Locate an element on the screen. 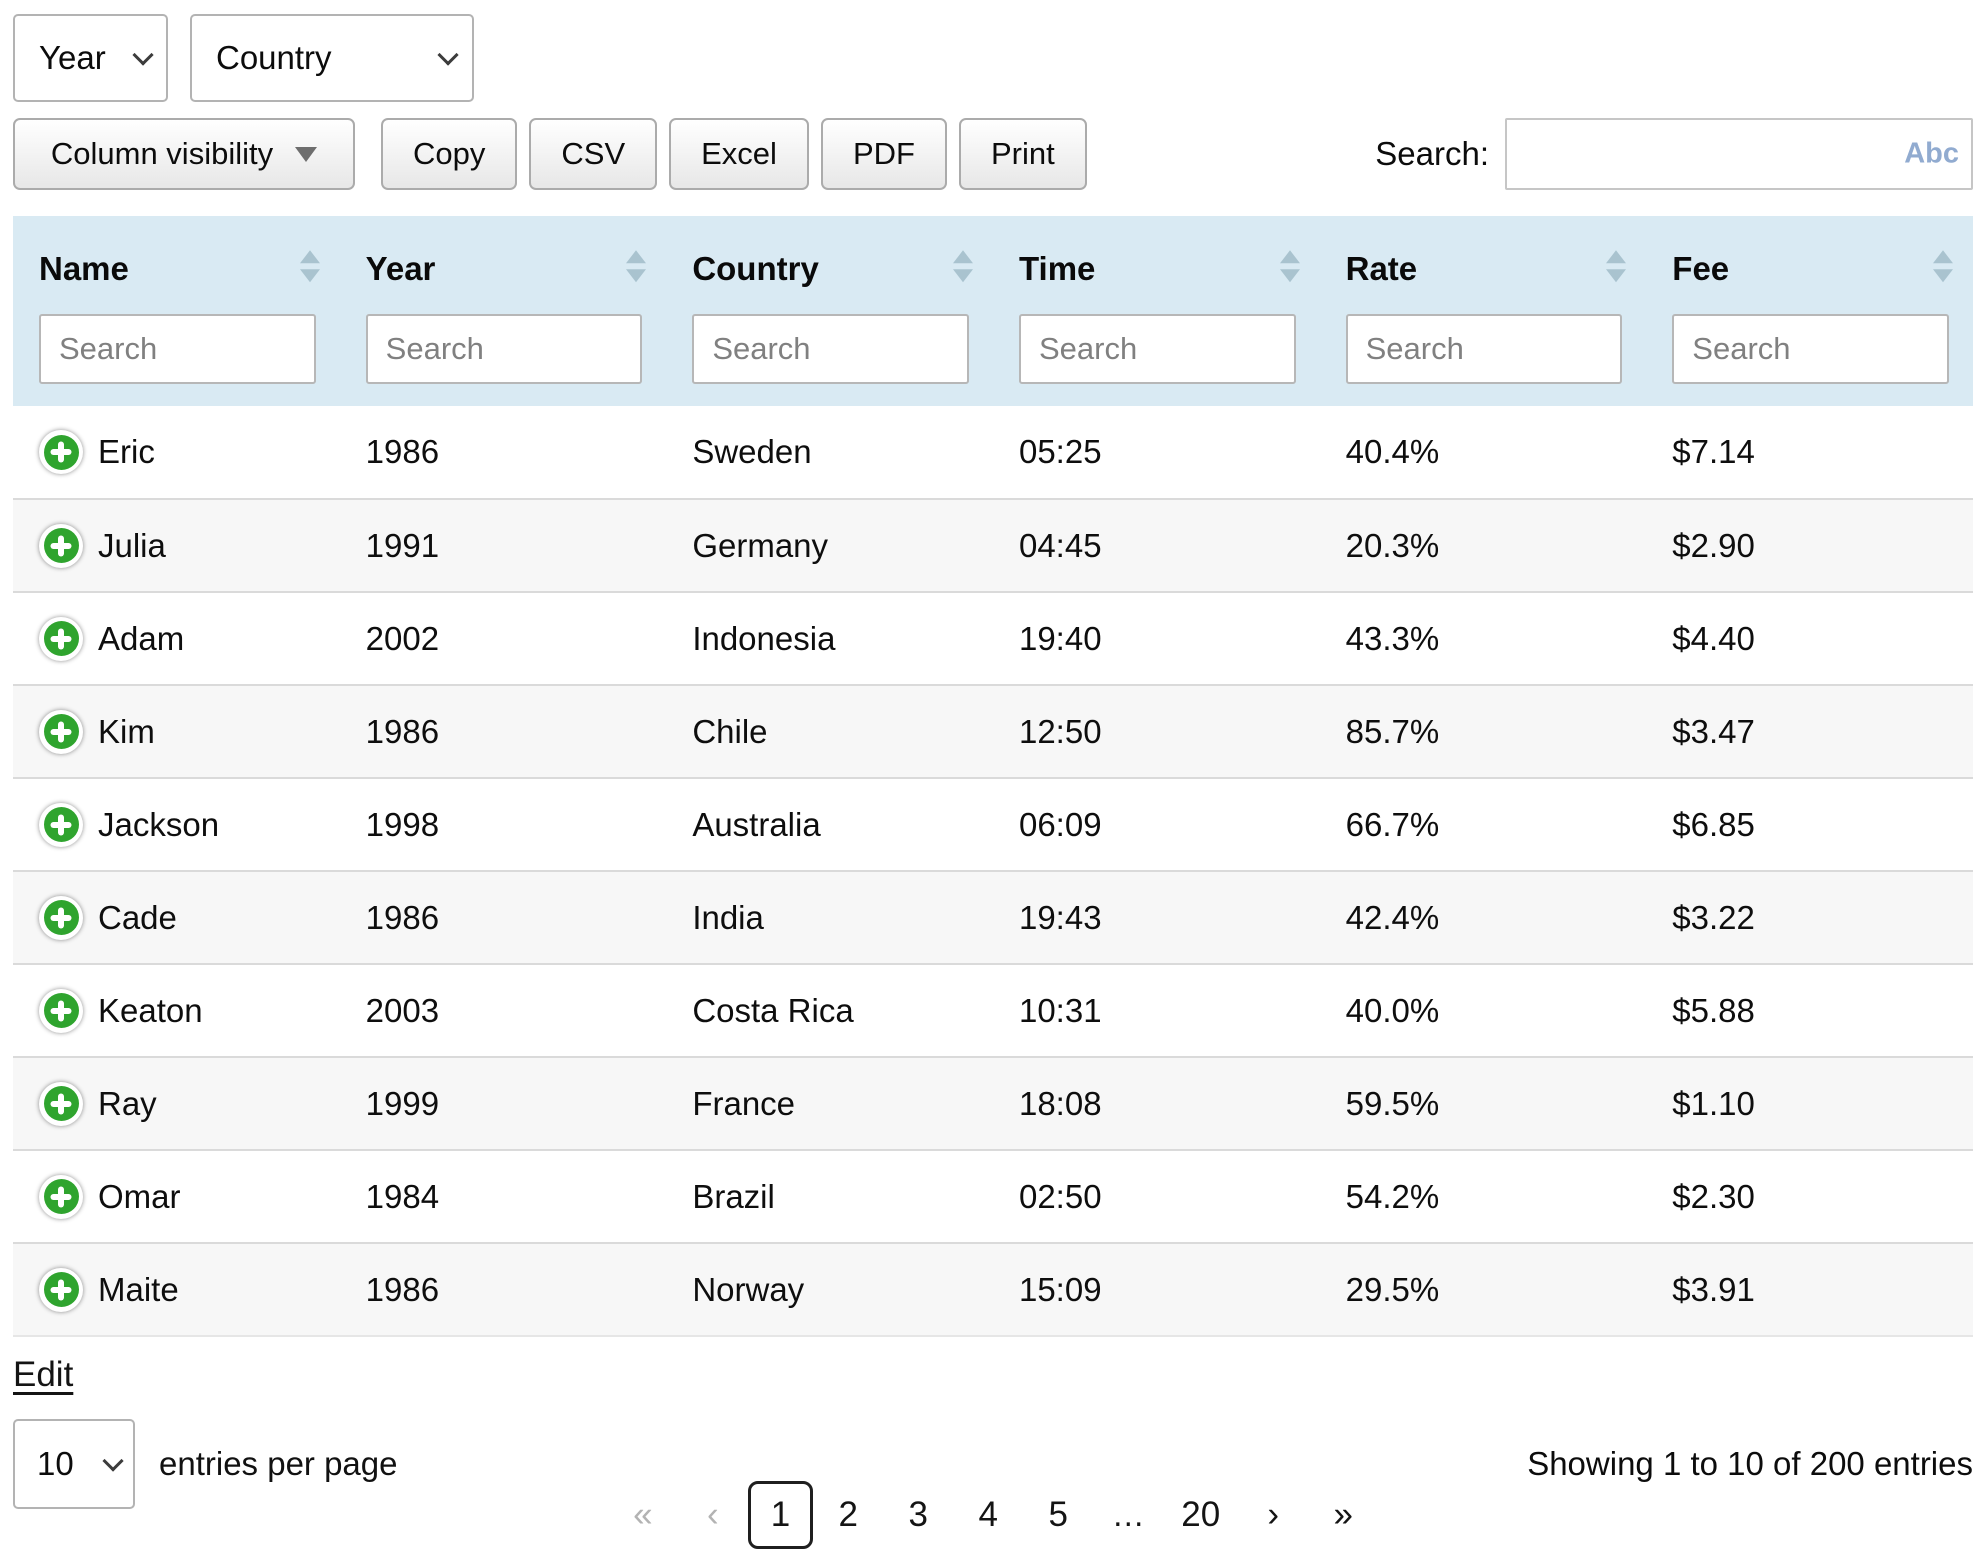  cell-name: Keaton is located at coordinates (176, 1010).